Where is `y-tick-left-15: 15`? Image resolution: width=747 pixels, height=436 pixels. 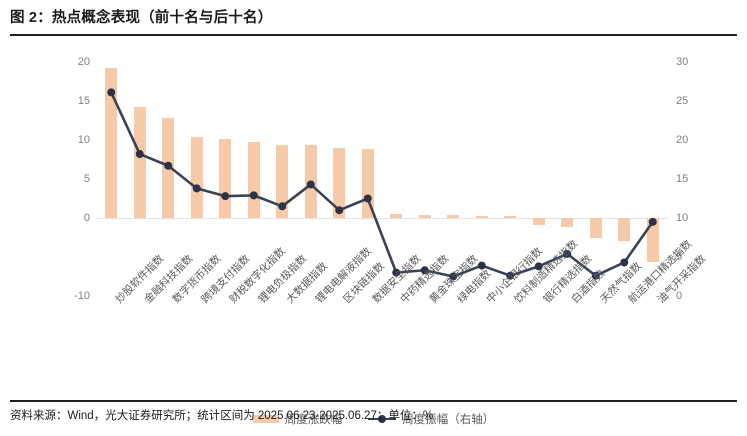
y-tick-left-15: 15 is located at coordinates (83, 100).